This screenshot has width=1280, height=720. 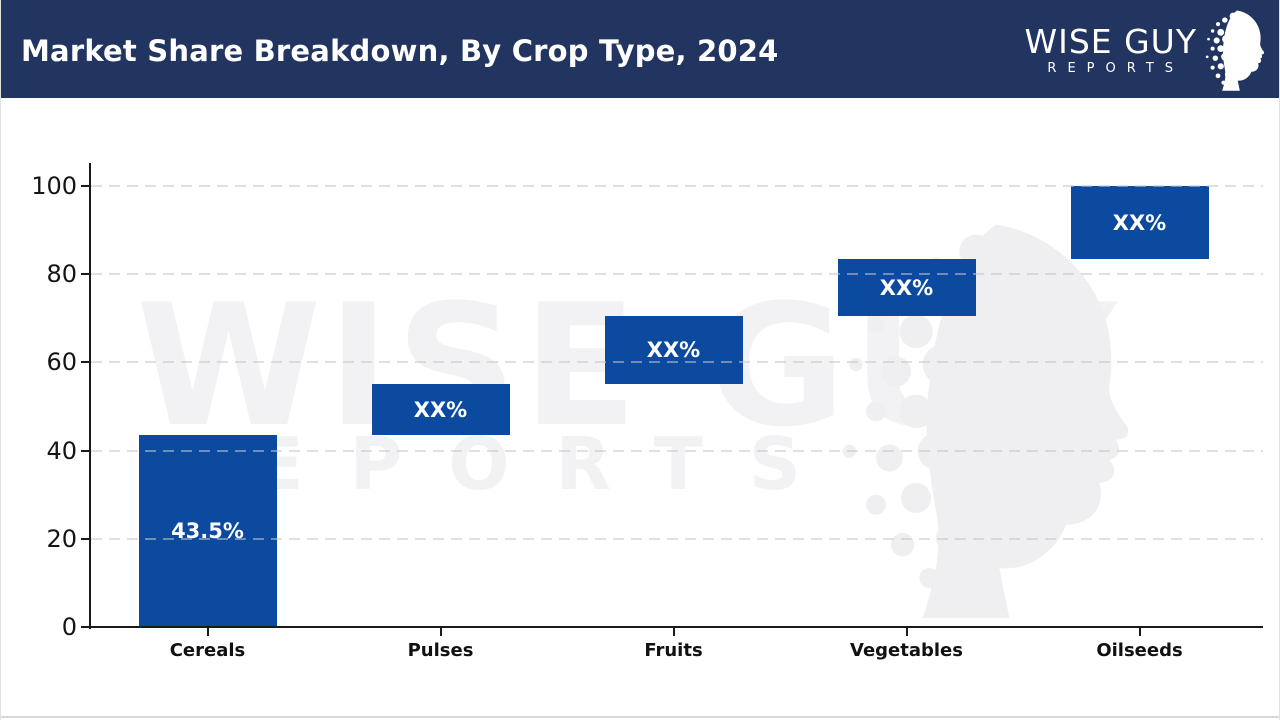 What do you see at coordinates (673, 650) in the screenshot?
I see `x-category-label-fruits: Fruits` at bounding box center [673, 650].